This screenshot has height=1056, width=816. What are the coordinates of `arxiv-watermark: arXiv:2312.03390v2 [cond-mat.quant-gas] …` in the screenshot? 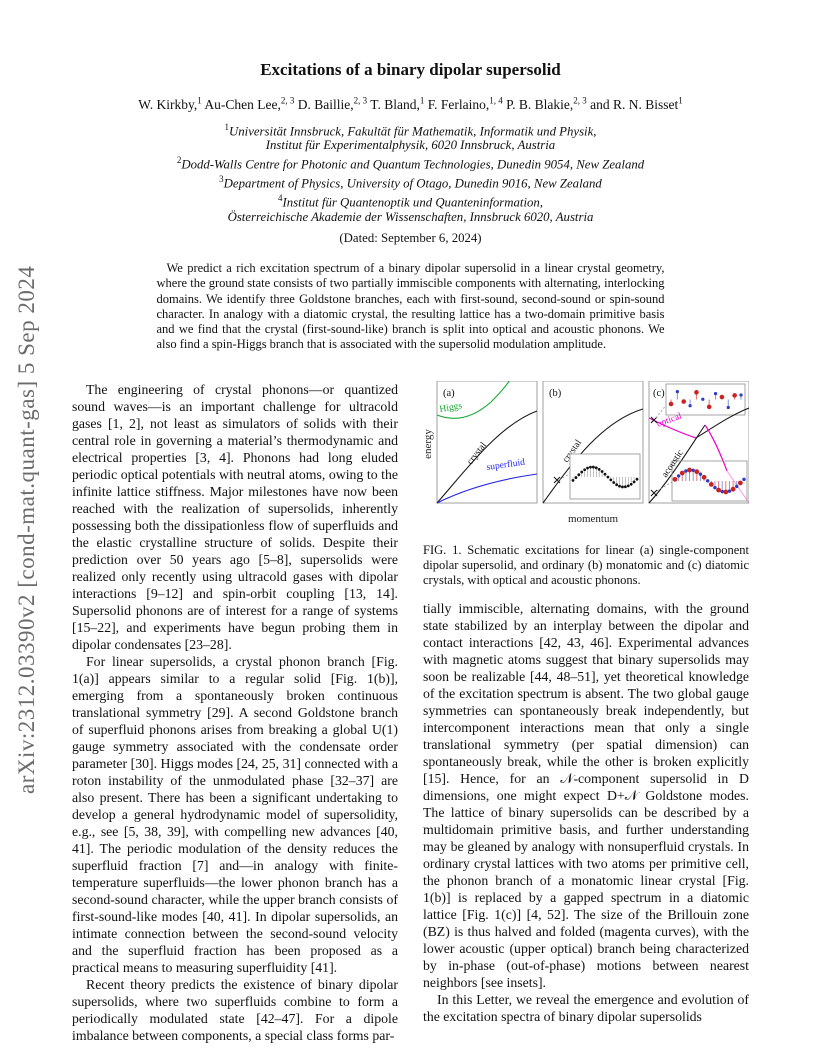 It's located at (26, 530).